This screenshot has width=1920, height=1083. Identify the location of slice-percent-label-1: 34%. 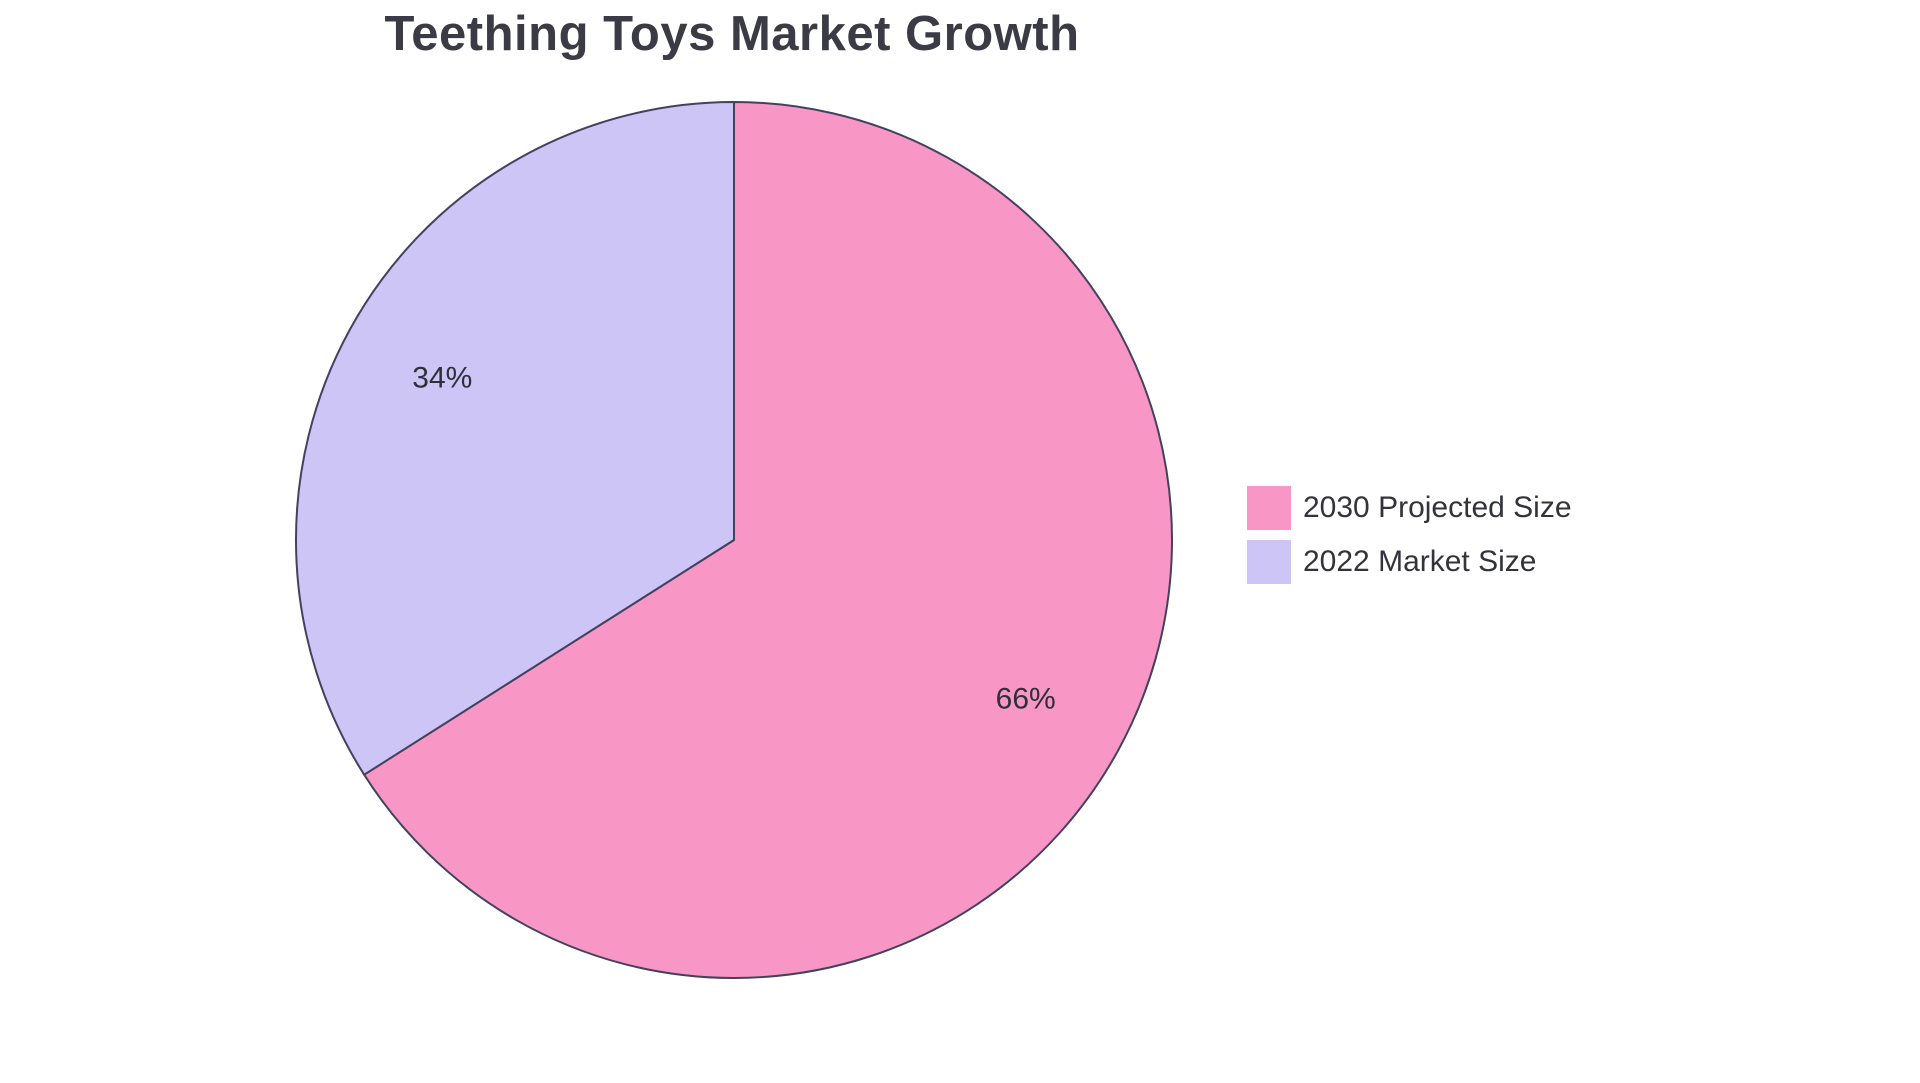
(442, 378).